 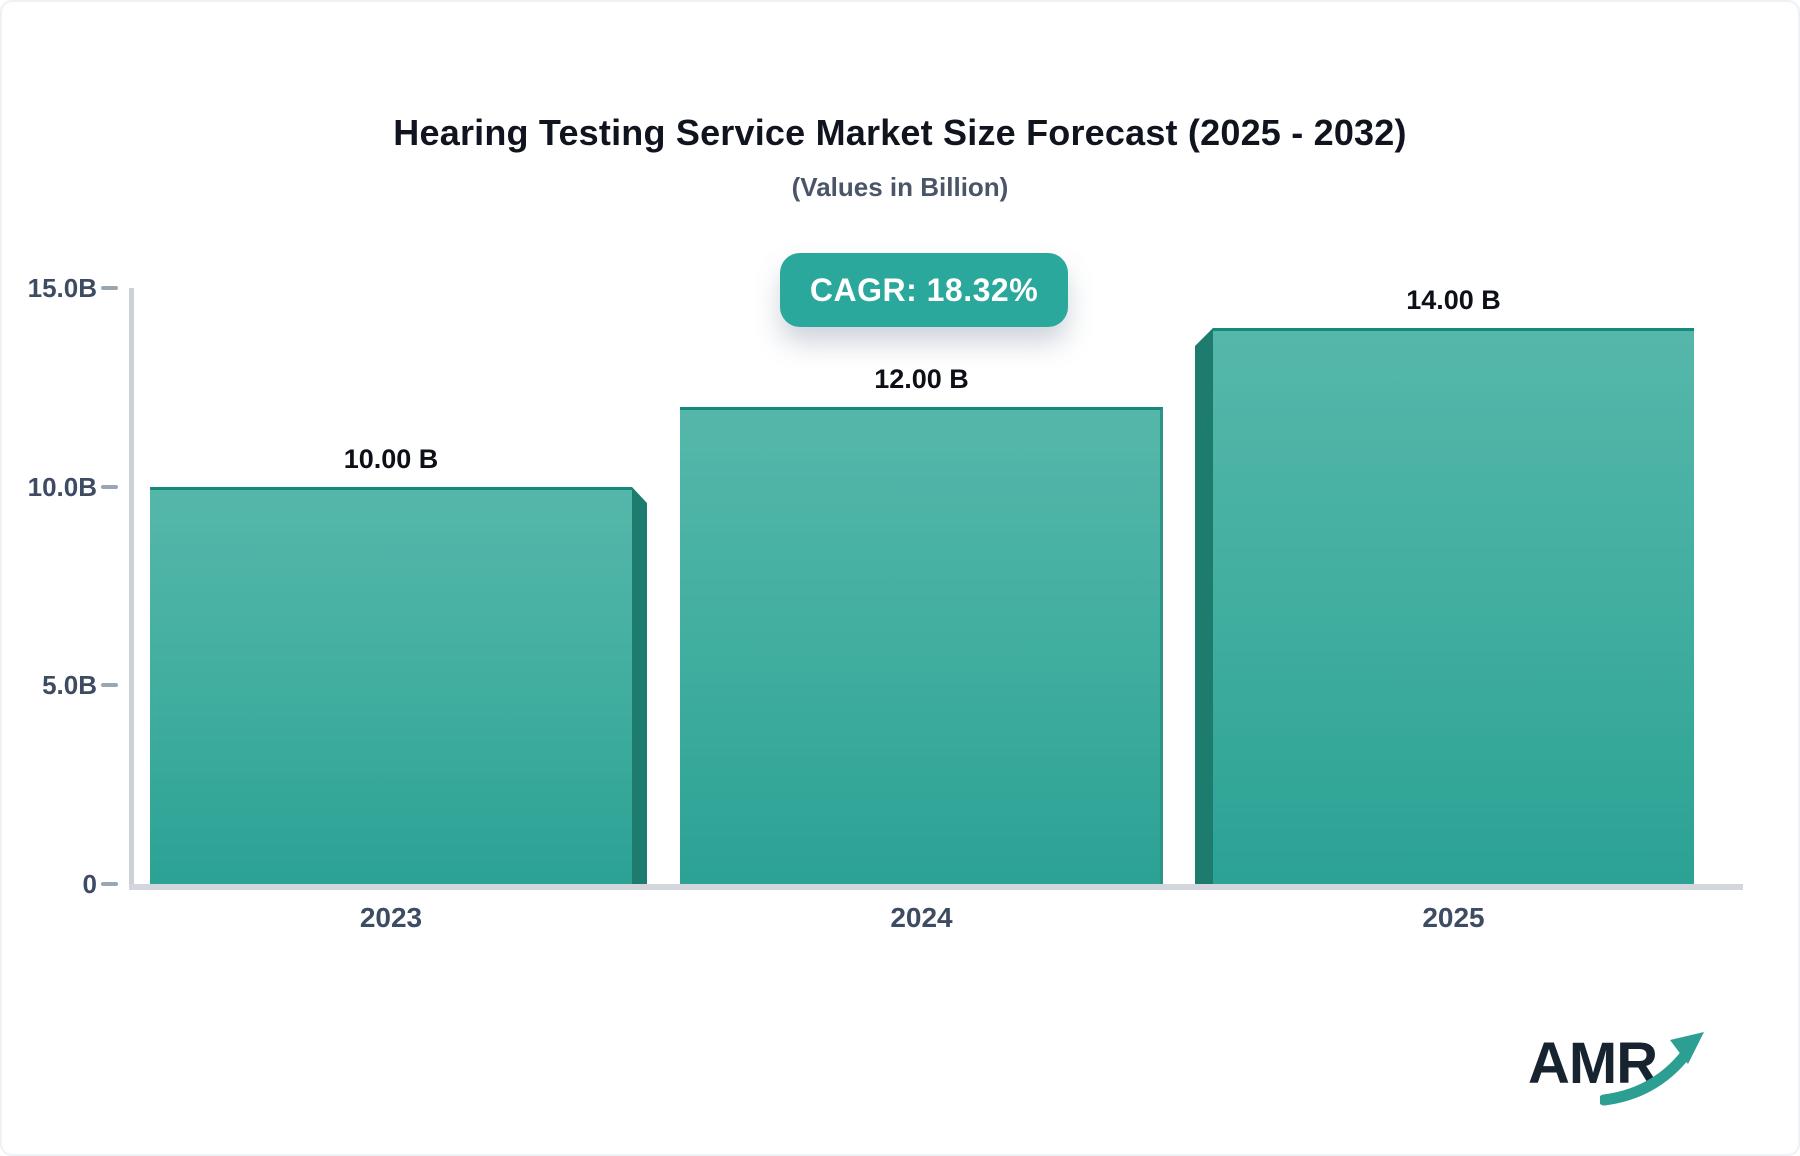 What do you see at coordinates (62, 288) in the screenshot?
I see `y-axis-tick-label: 15.0B` at bounding box center [62, 288].